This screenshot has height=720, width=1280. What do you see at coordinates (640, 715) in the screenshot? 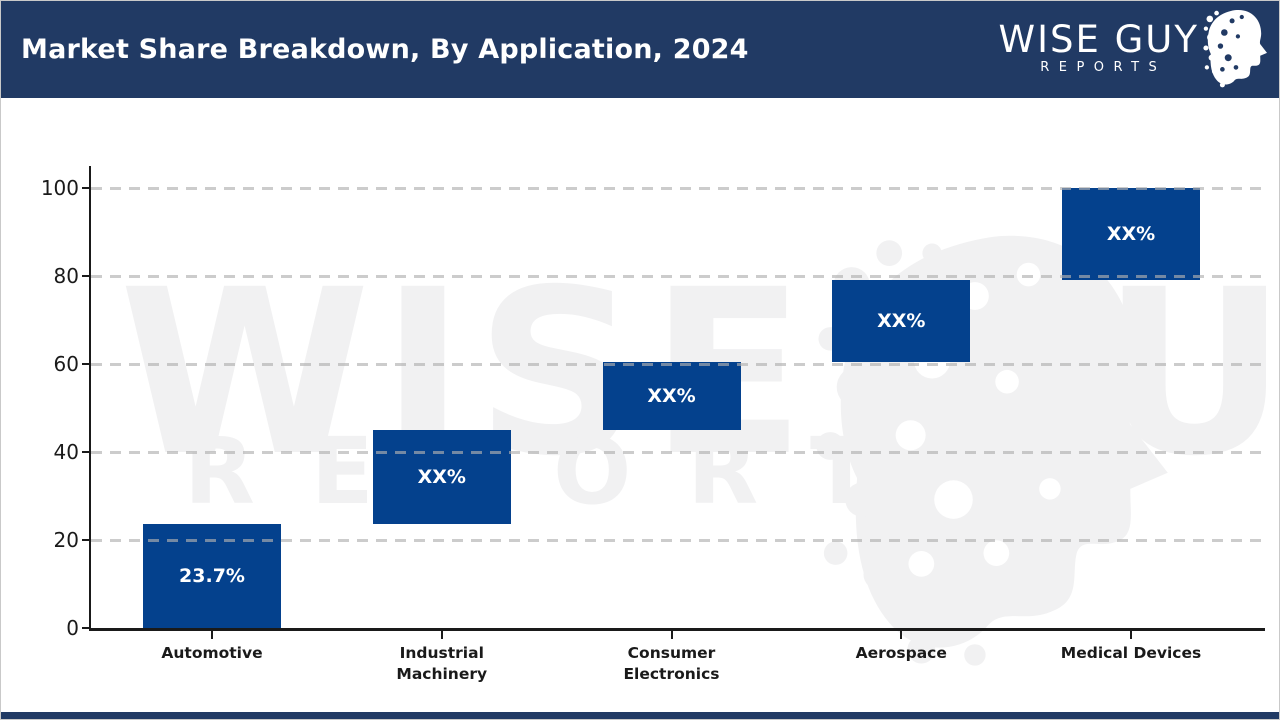
I see `footer-bar` at bounding box center [640, 715].